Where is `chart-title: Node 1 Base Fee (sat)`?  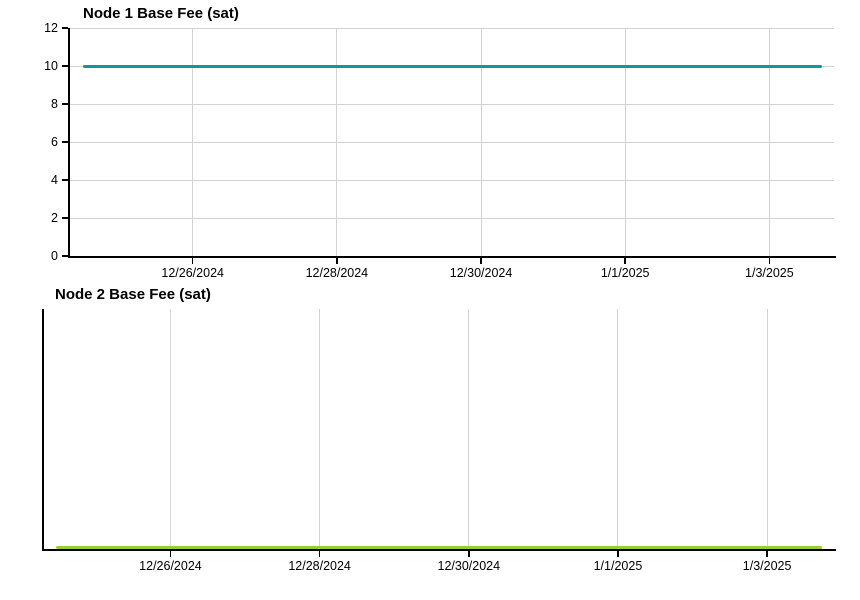 chart-title: Node 1 Base Fee (sat) is located at coordinates (161, 13).